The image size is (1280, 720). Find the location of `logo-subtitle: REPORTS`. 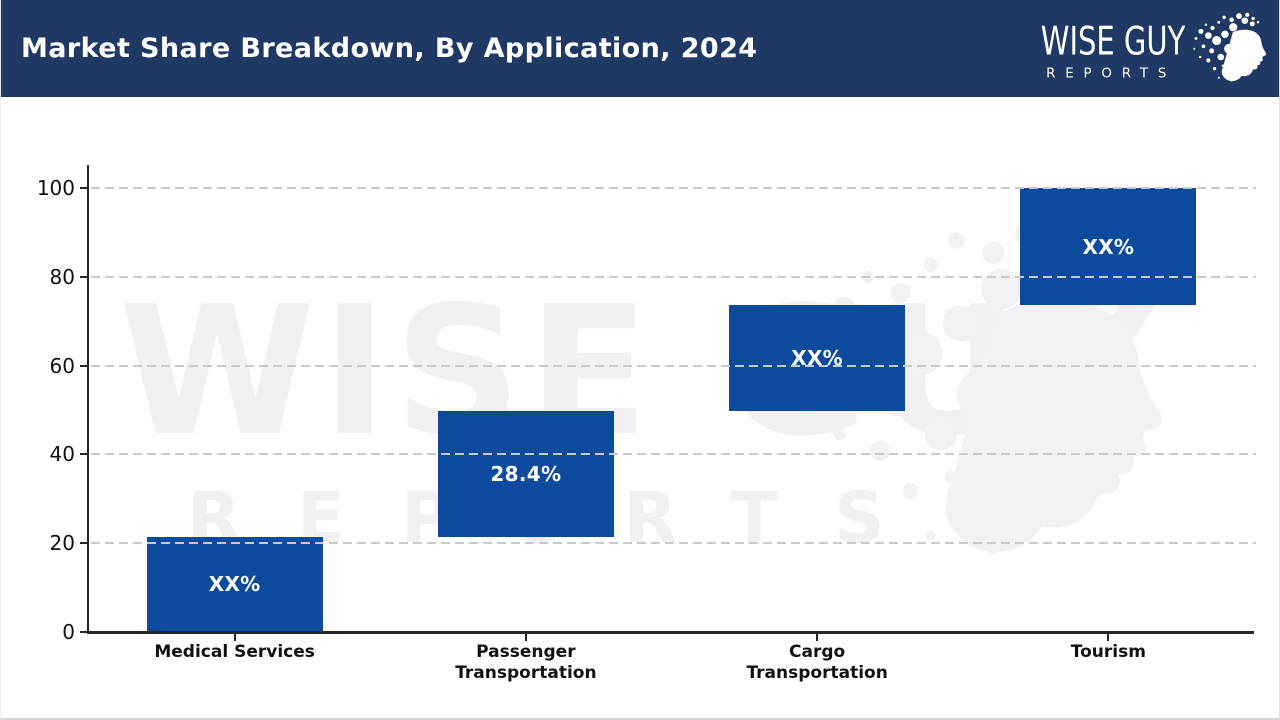

logo-subtitle: REPORTS is located at coordinates (1111, 74).